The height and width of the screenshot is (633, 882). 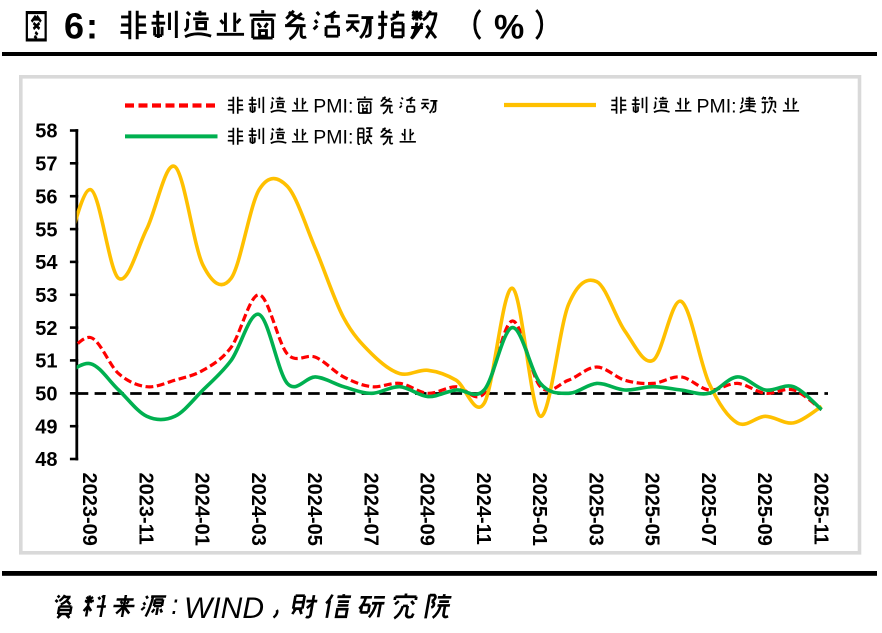 I want to click on svg-text: 58, so click(x=46, y=132).